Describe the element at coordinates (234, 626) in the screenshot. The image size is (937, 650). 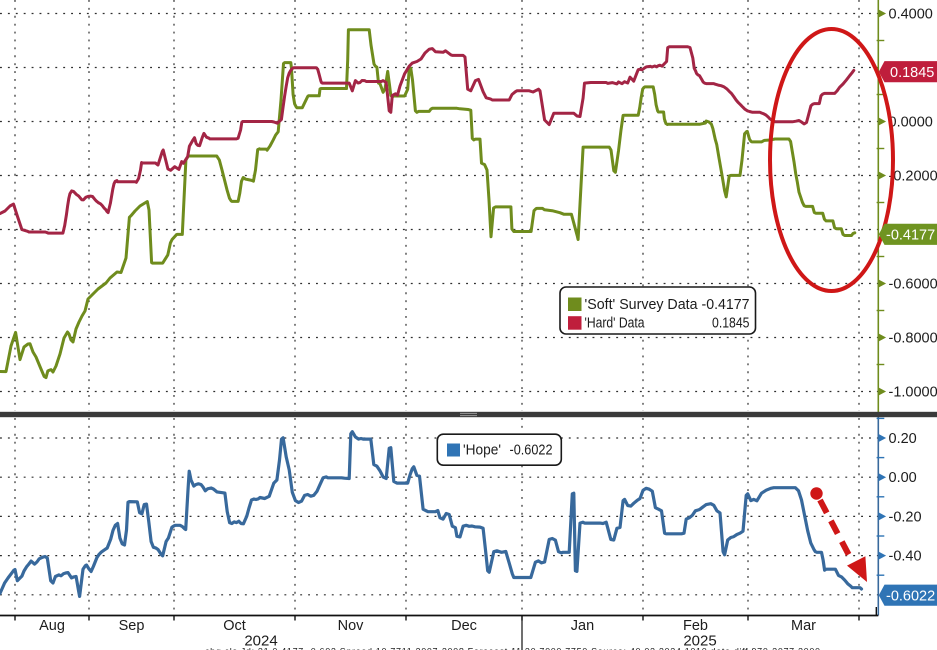
I see `svg-text: Oct` at that location.